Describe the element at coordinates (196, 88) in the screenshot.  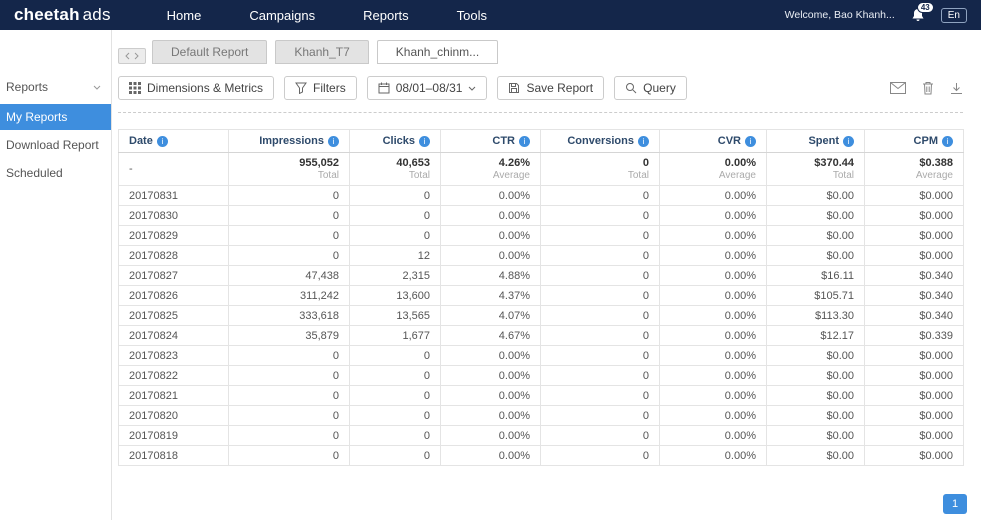
I see `dimensions-metrics-button: Dimensions & Metrics` at that location.